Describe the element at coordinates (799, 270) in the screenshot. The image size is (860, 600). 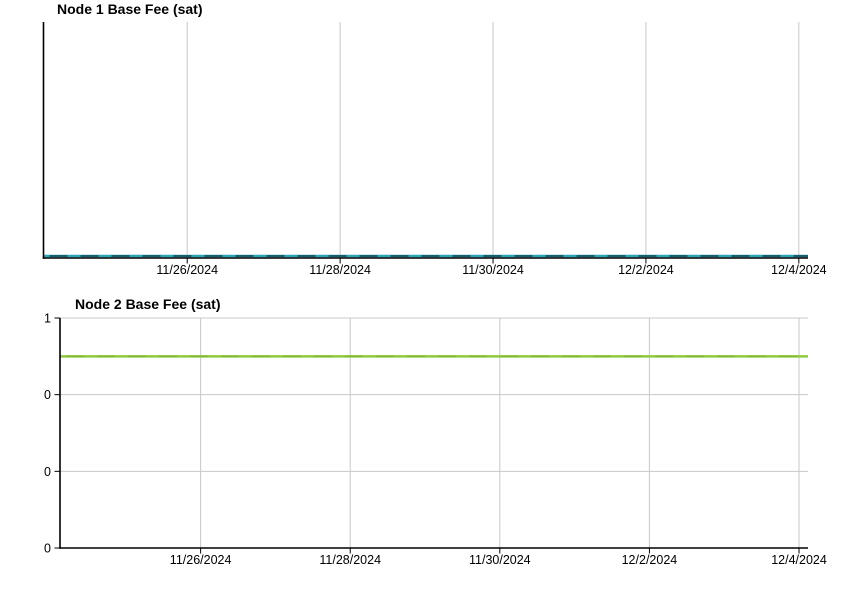
I see `chart1-date-label: 12/4/2024` at that location.